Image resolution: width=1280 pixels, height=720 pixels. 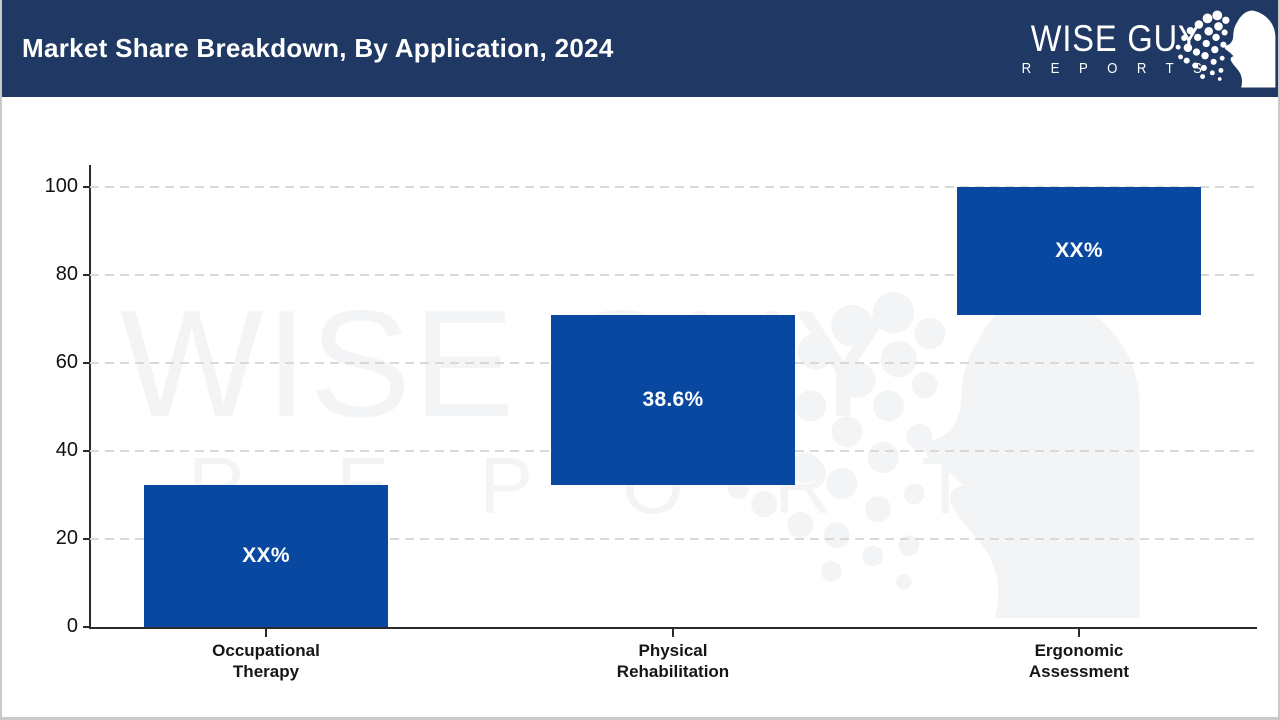 What do you see at coordinates (673, 661) in the screenshot?
I see `x-axis-label-2: Physical Rehabilitation` at bounding box center [673, 661].